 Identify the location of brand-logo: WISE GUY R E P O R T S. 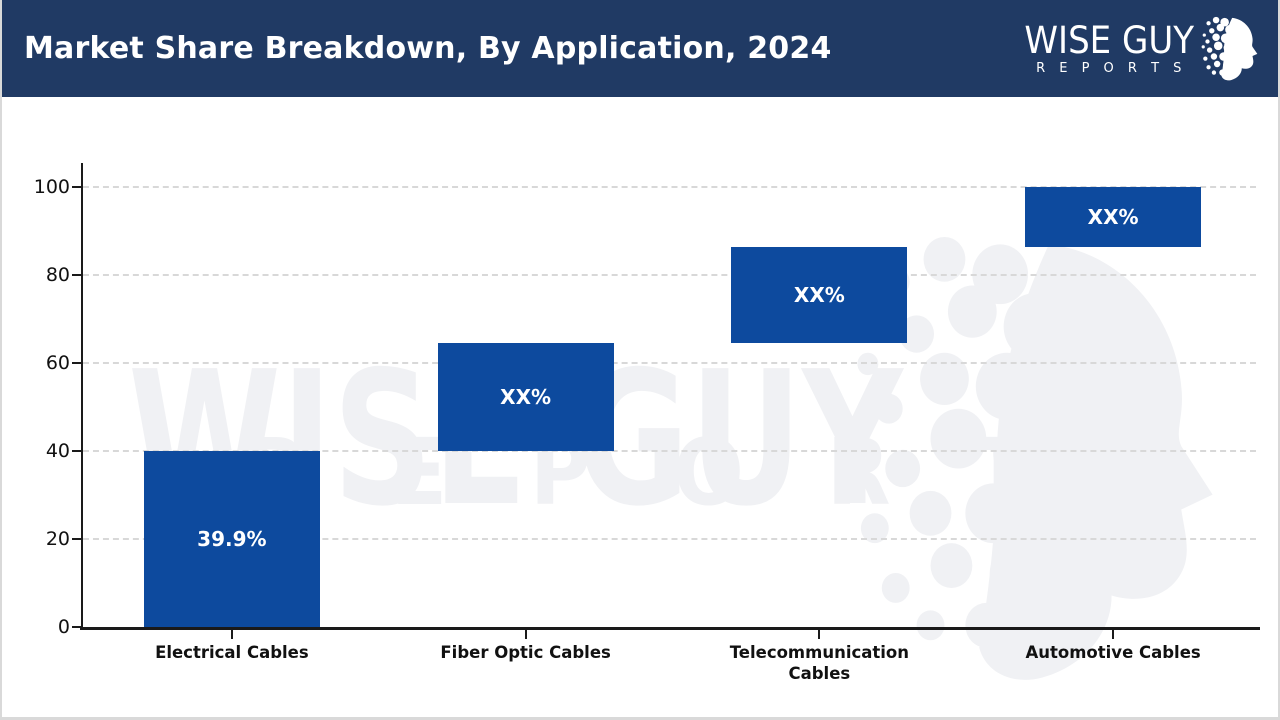
(1138, 49).